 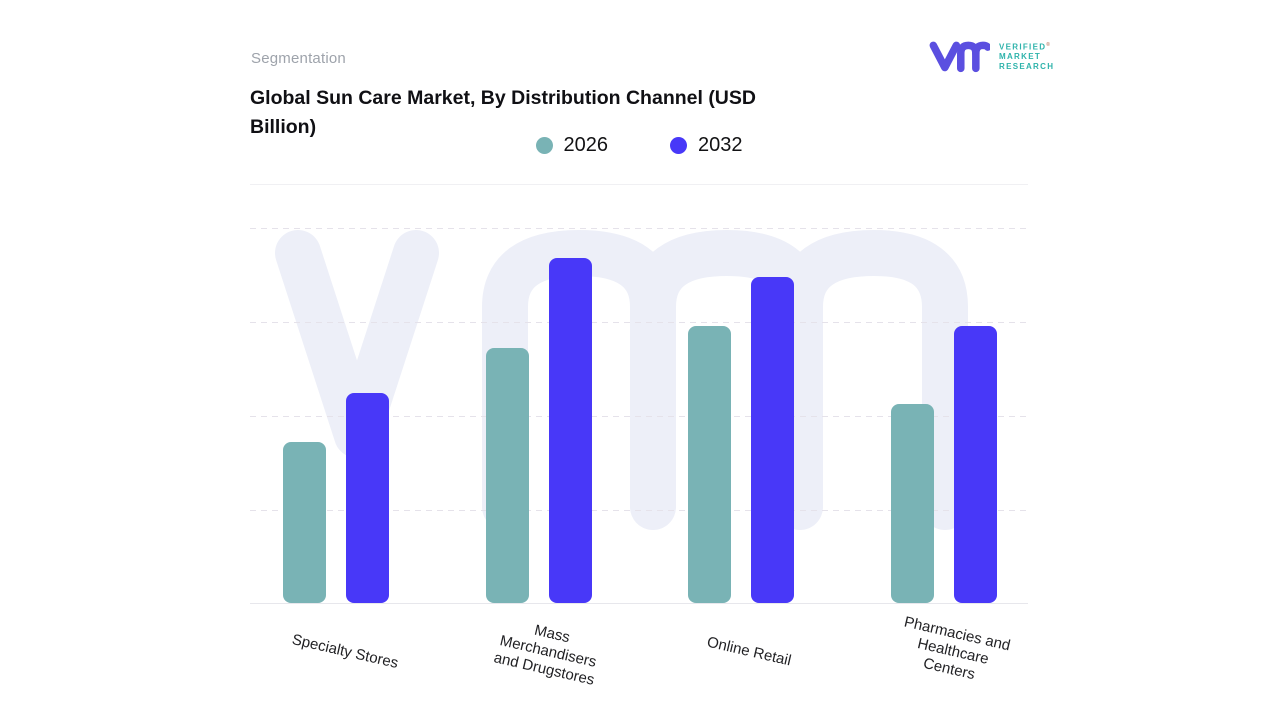 I want to click on bar-2032-online-retail, so click(x=772, y=439).